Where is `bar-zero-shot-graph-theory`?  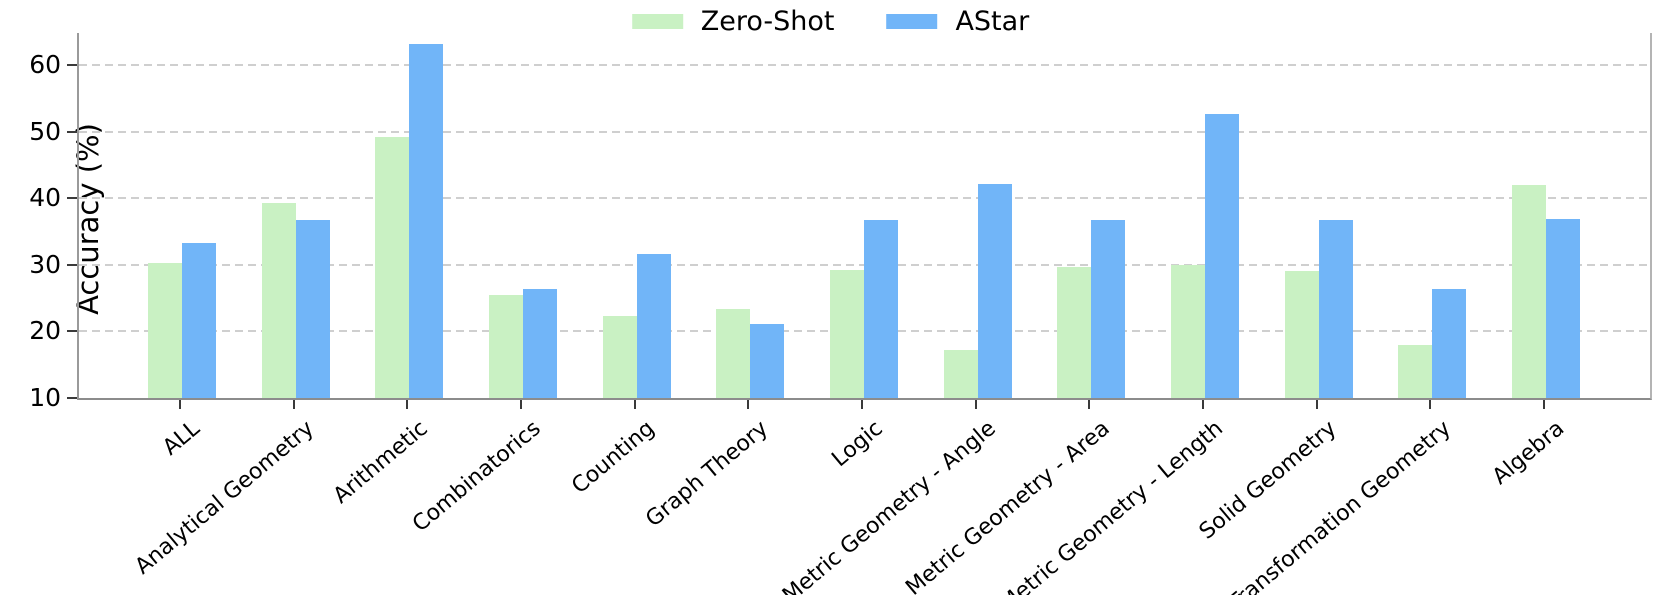
bar-zero-shot-graph-theory is located at coordinates (733, 353).